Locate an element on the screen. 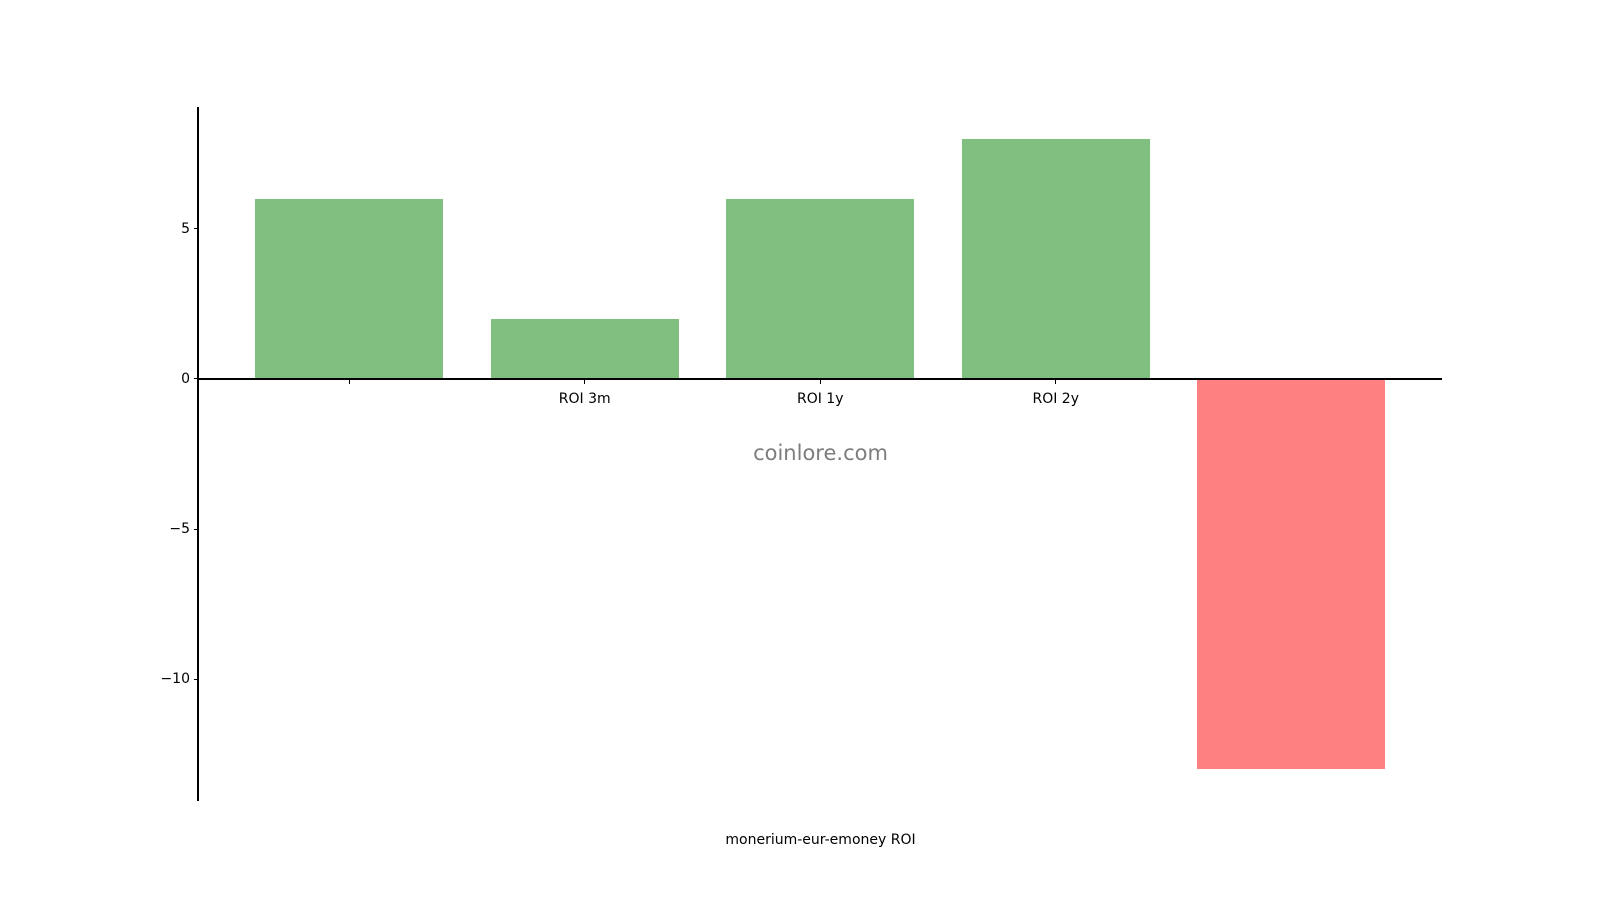 This screenshot has height=900, width=1600. watermark: coinlore.com is located at coordinates (820, 453).